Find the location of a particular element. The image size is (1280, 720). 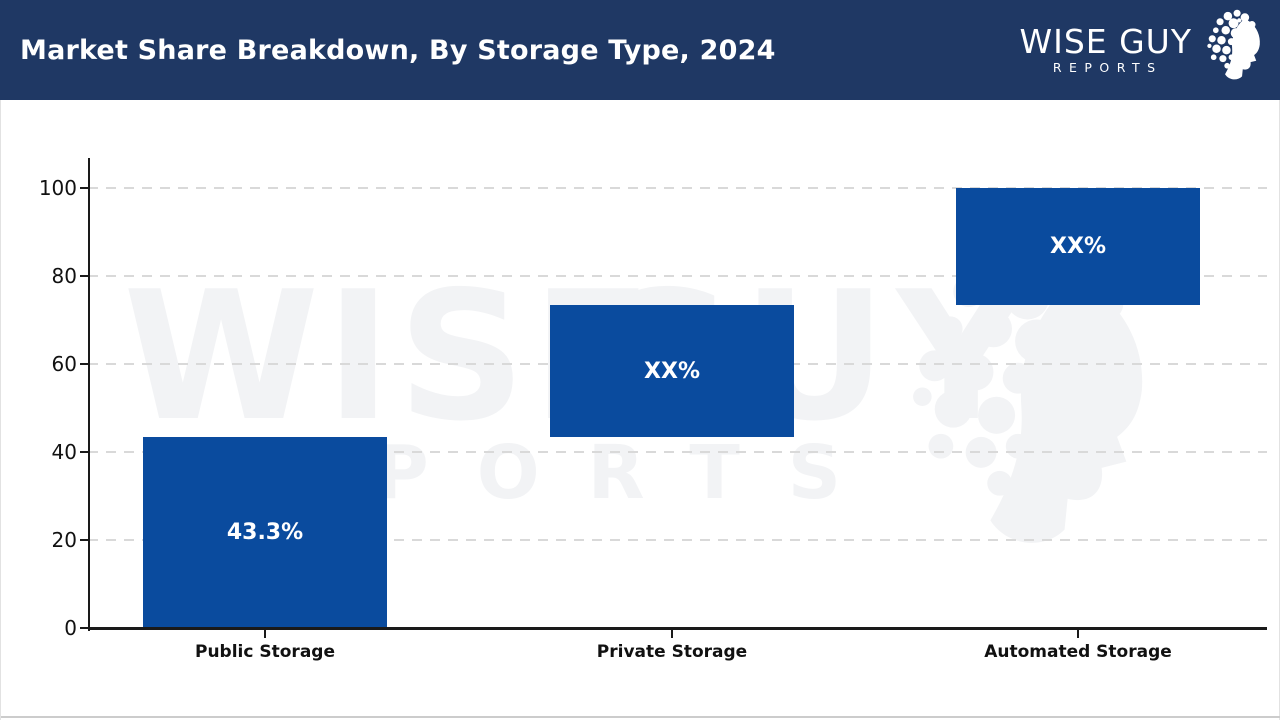

wise-guy-face-icon is located at coordinates (1230, 50).